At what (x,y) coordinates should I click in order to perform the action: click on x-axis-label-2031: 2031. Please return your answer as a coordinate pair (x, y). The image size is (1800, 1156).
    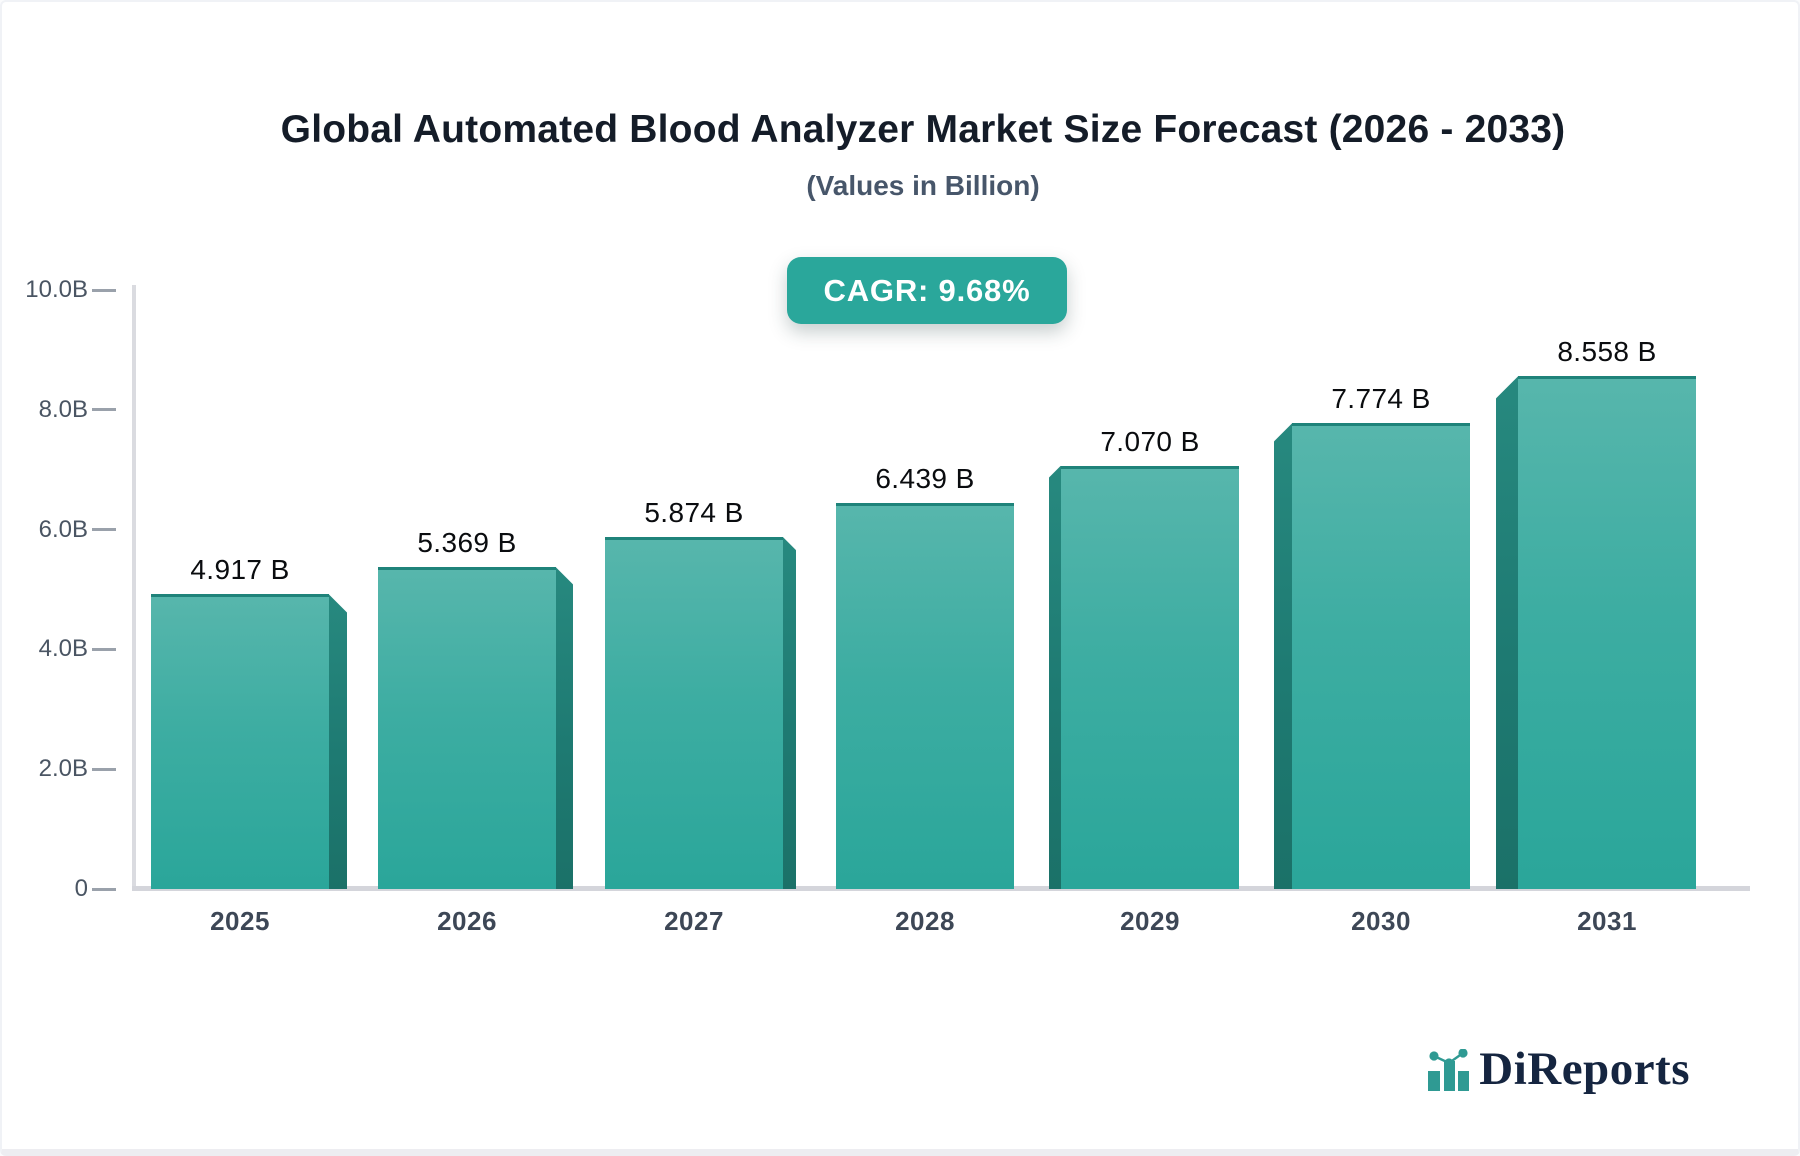
    Looking at the image, I should click on (1607, 921).